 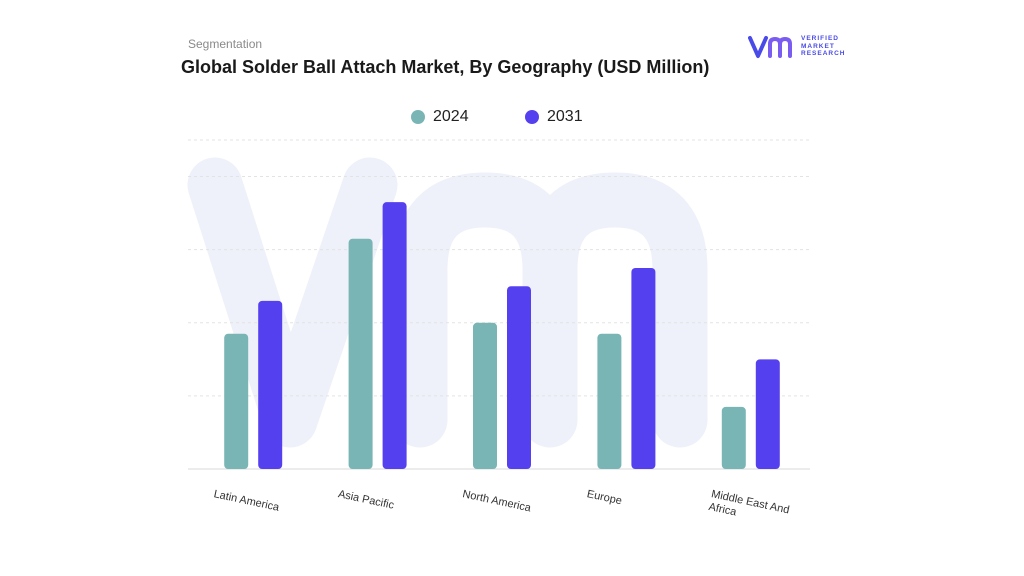 I want to click on bar-2031-europe, so click(x=643, y=368).